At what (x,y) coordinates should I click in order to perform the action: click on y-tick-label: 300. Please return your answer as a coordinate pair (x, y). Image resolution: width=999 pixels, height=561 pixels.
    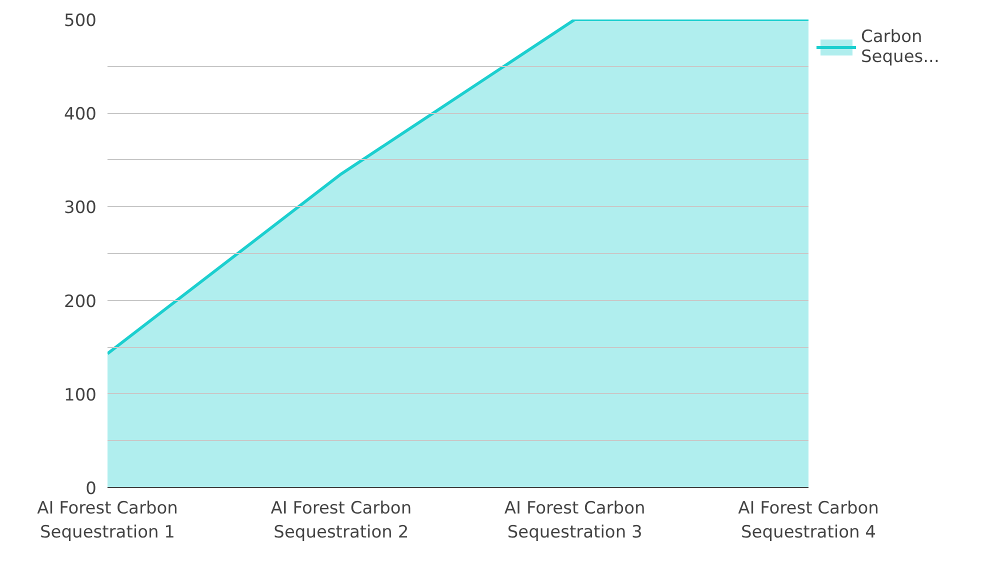
    Looking at the image, I should click on (80, 208).